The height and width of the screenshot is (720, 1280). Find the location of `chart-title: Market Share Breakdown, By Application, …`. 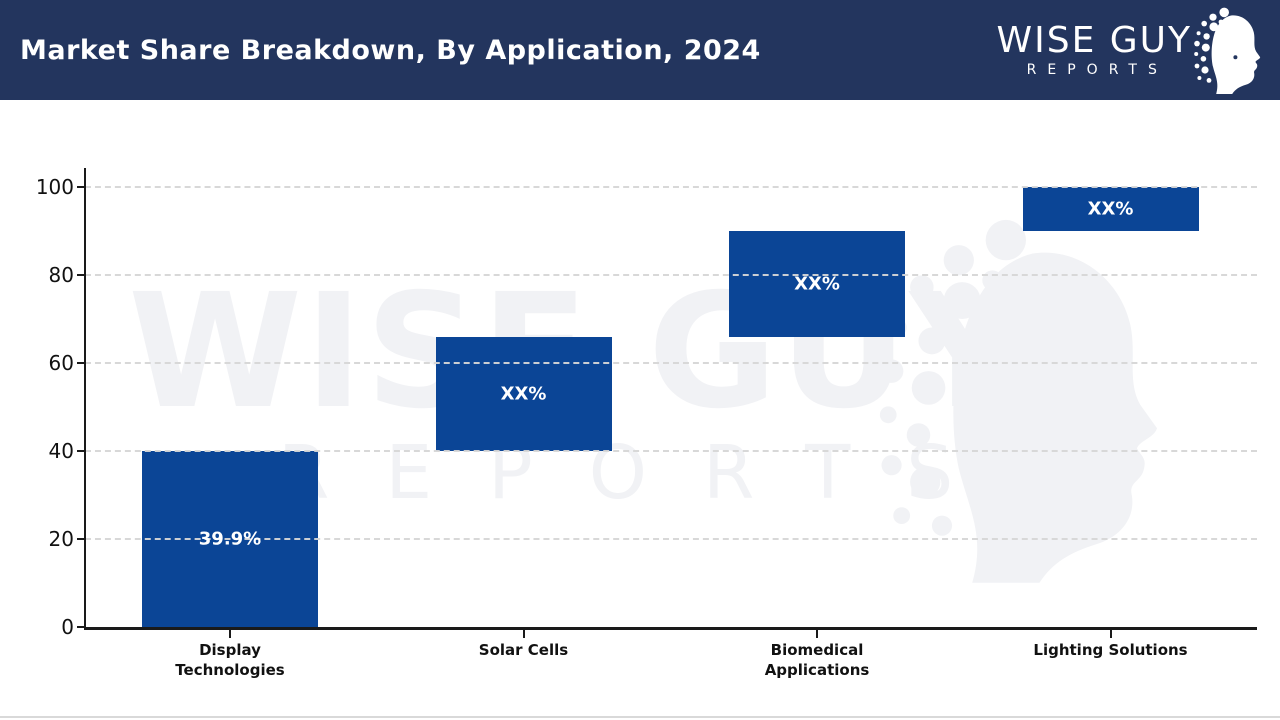

chart-title: Market Share Breakdown, By Application, … is located at coordinates (390, 50).